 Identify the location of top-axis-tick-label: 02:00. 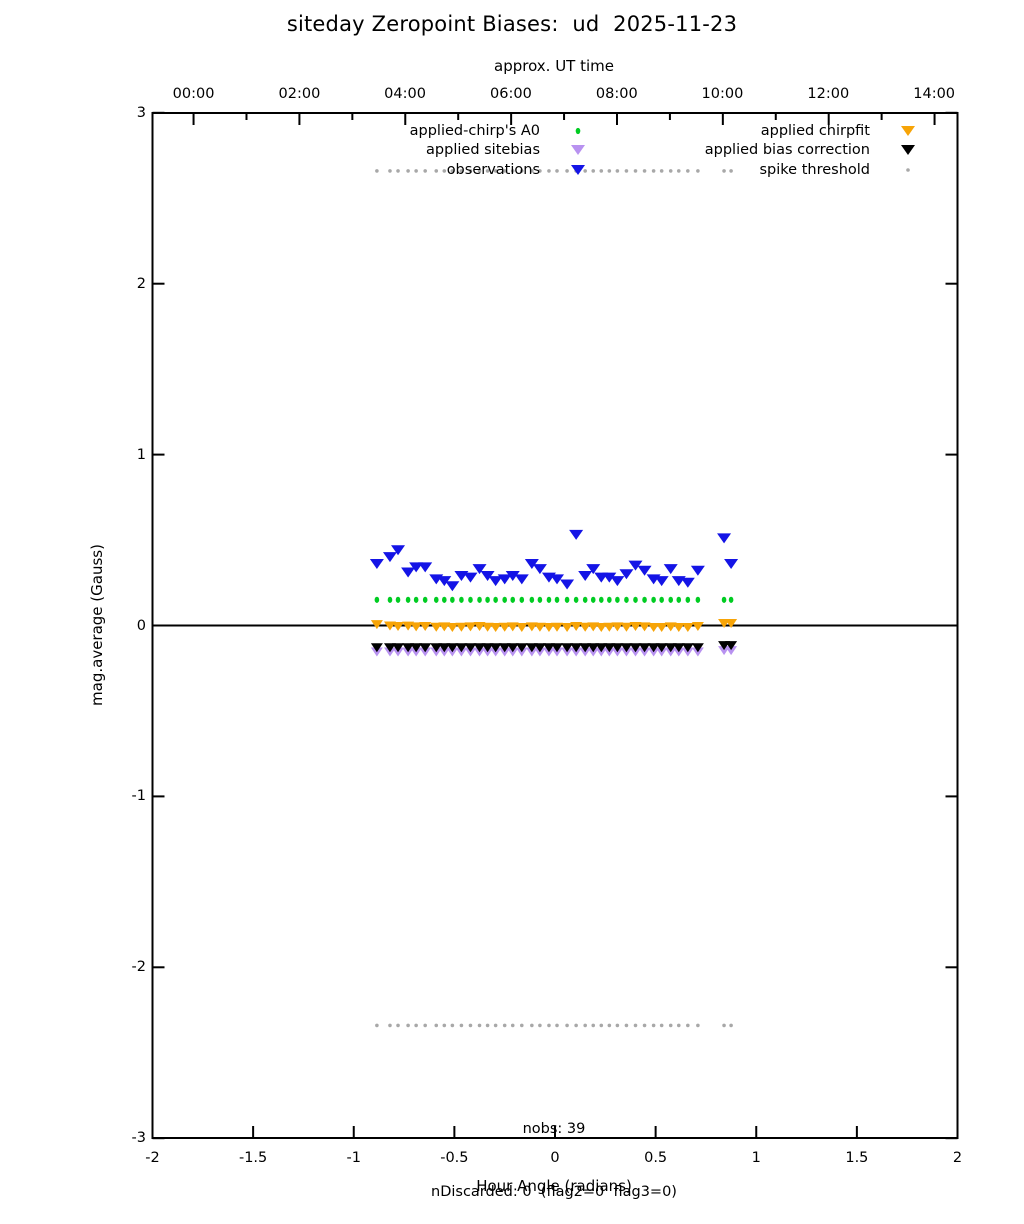
(299, 94).